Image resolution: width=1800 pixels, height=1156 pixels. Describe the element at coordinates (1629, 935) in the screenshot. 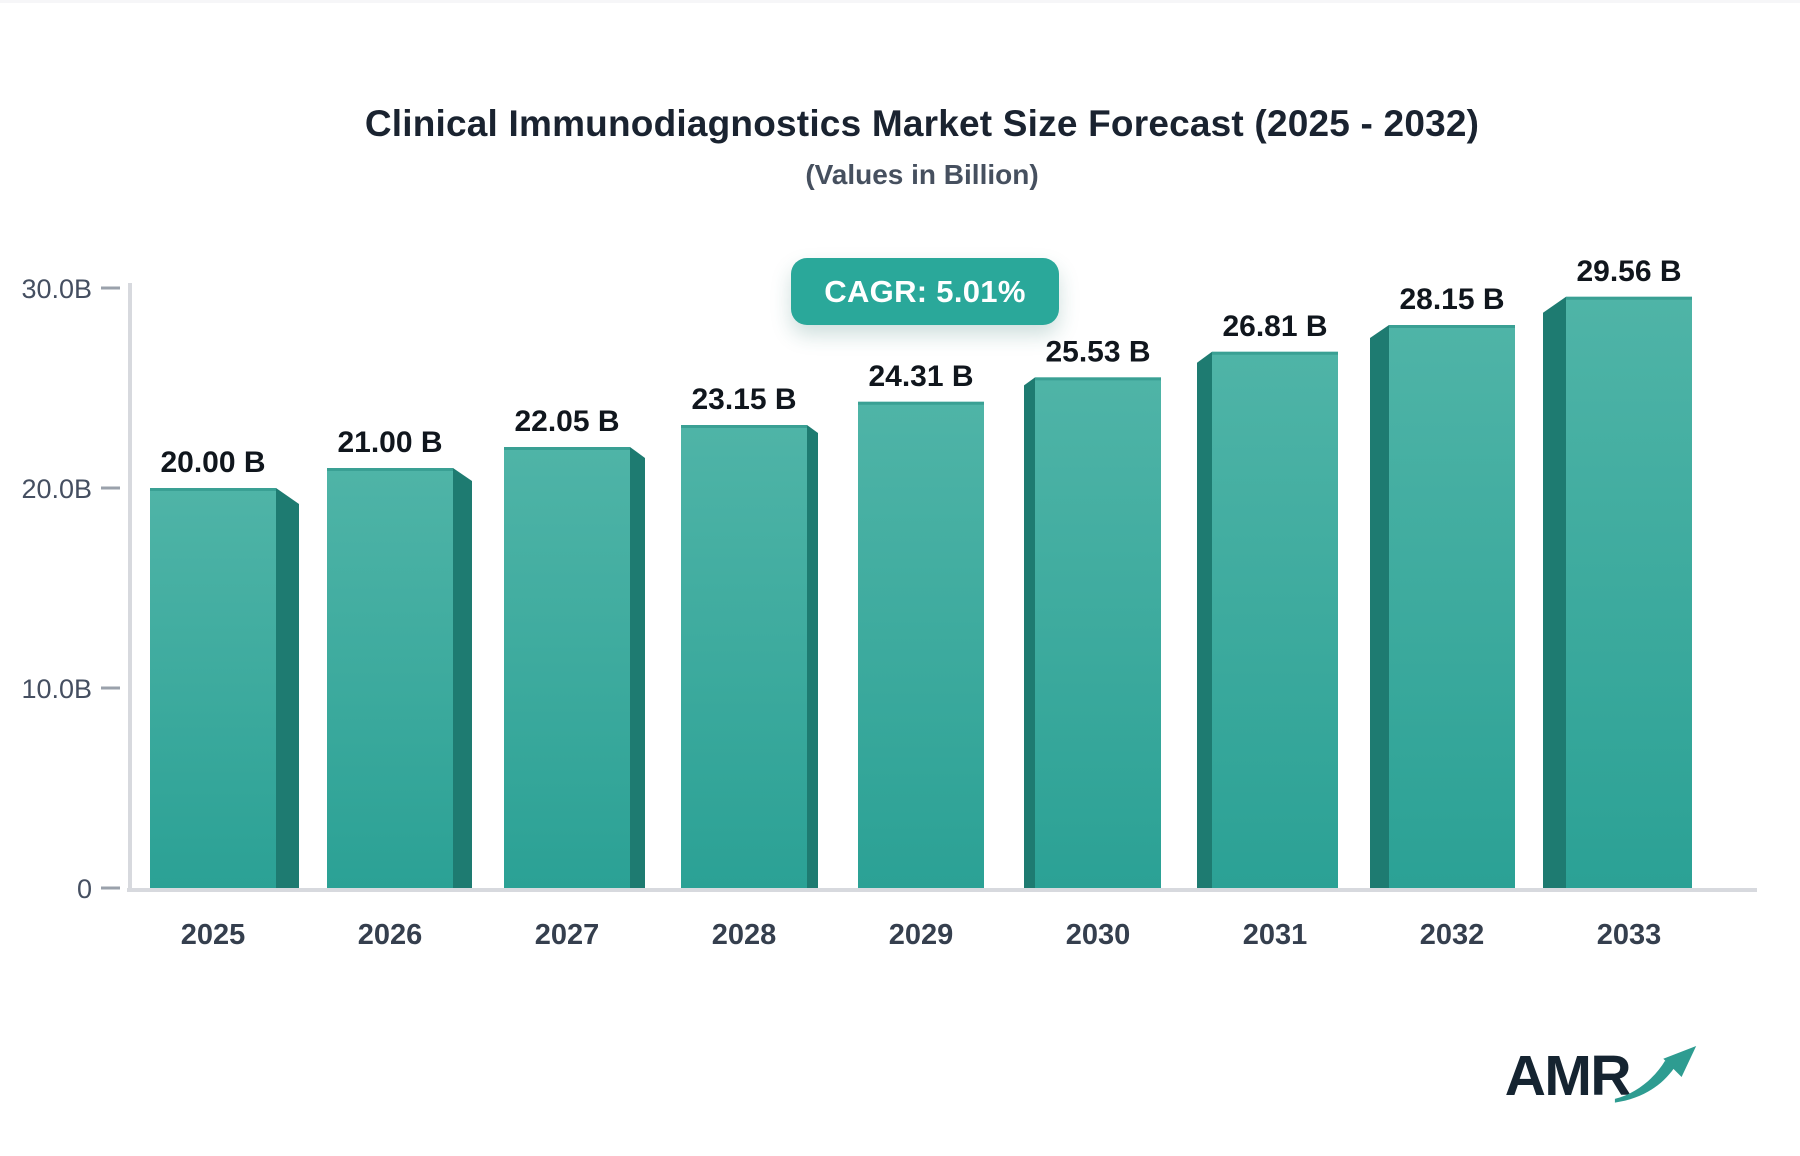

I see `x-axis-label: 2033` at that location.